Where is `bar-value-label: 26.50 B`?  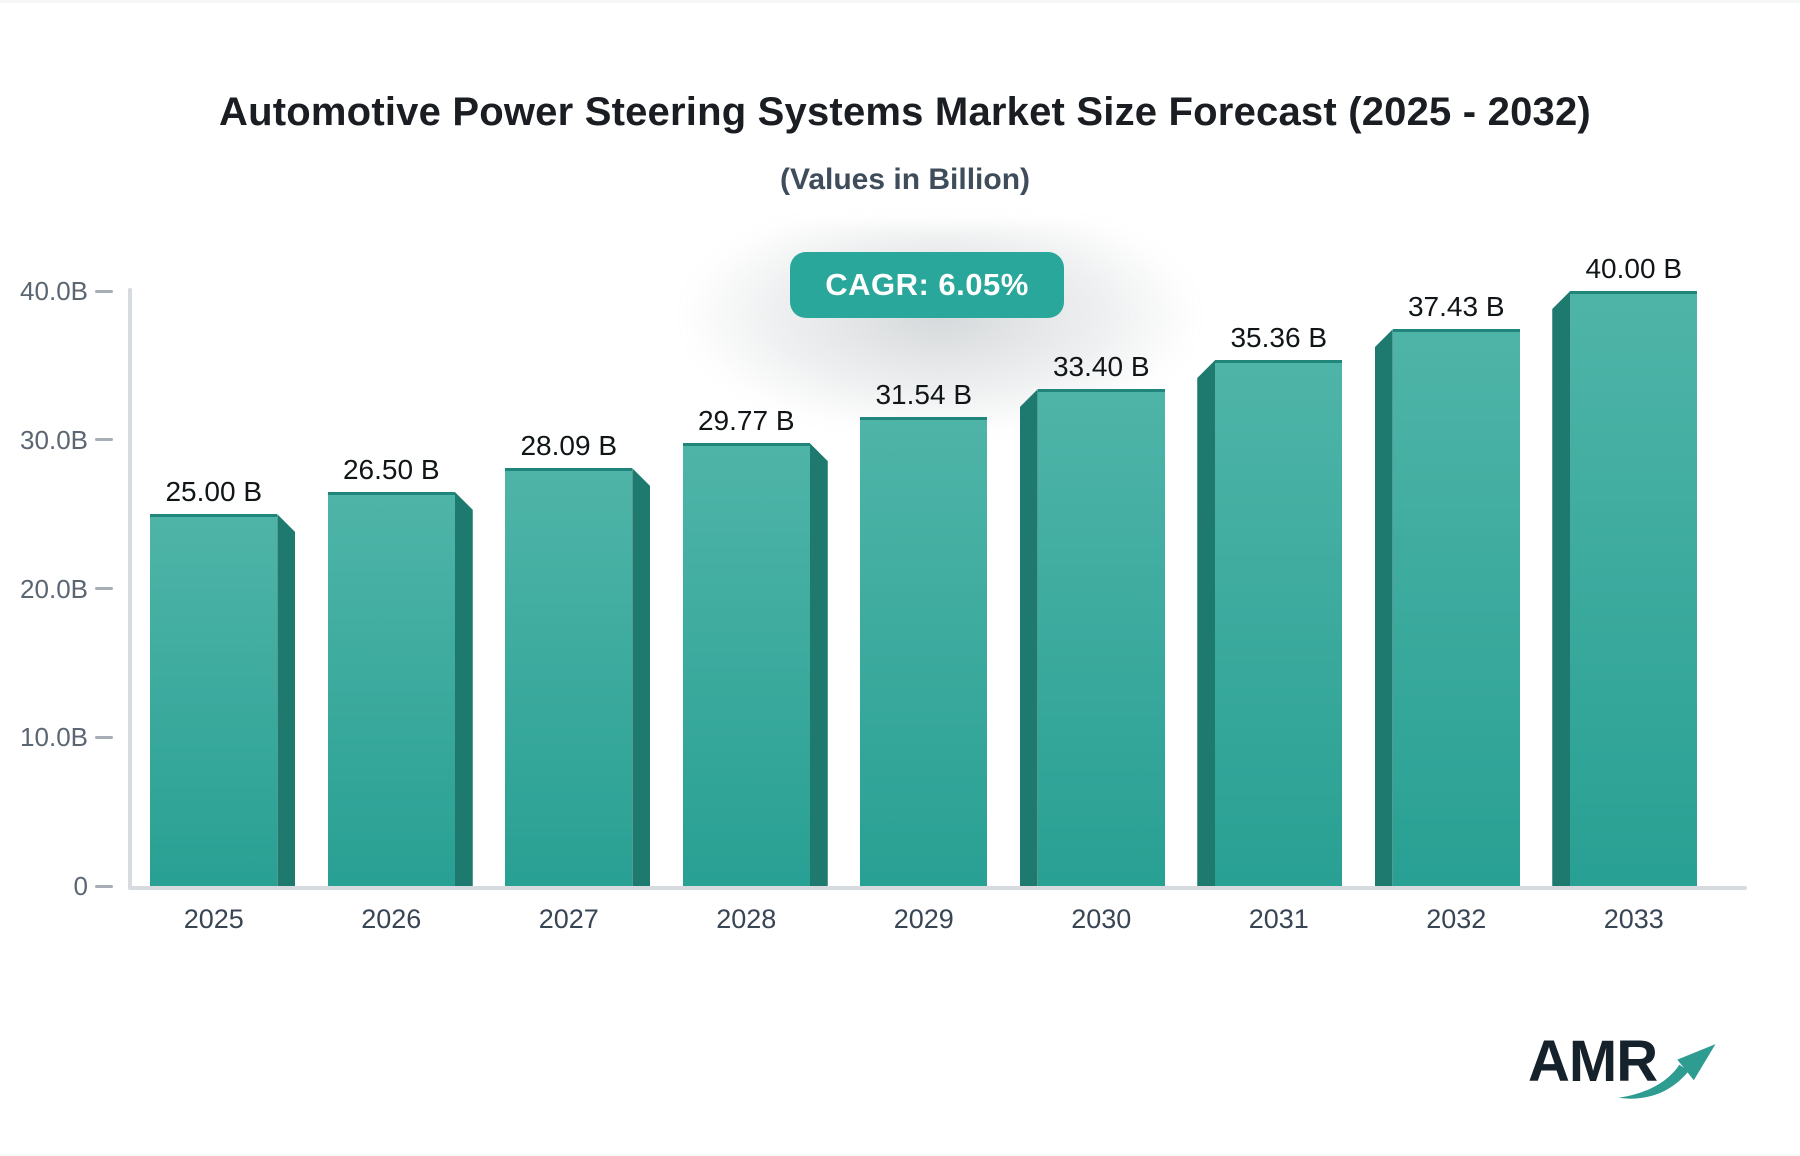
bar-value-label: 26.50 B is located at coordinates (391, 469).